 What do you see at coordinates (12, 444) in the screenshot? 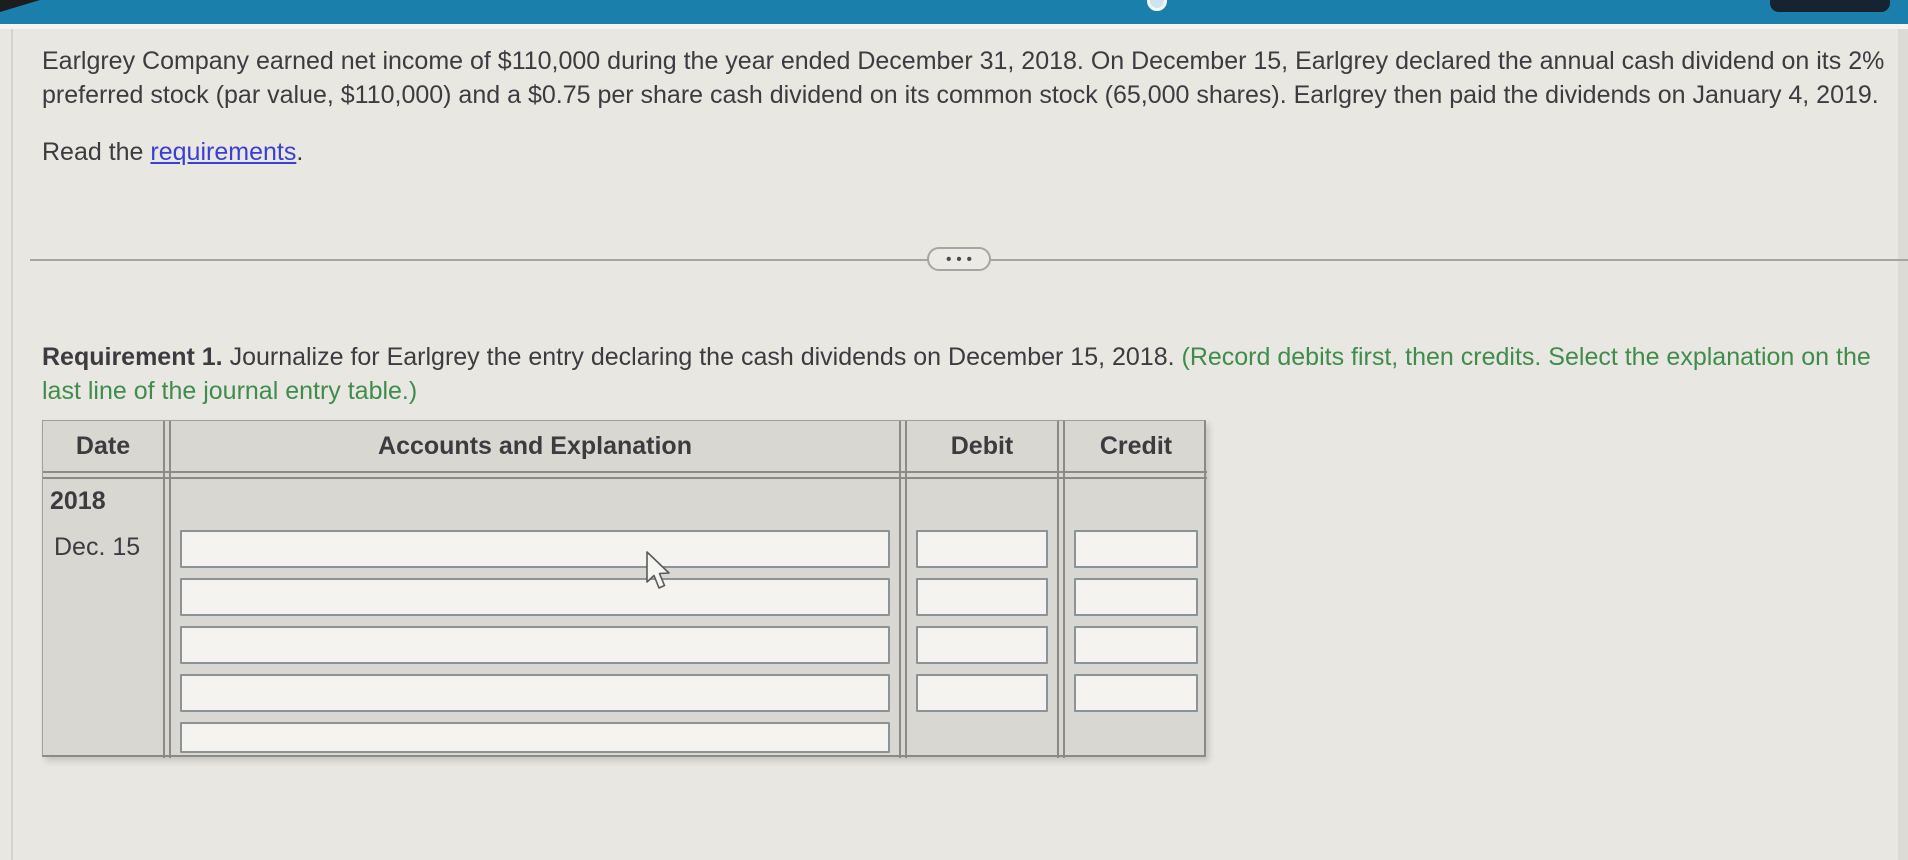
I see `panel-left-edge` at bounding box center [12, 444].